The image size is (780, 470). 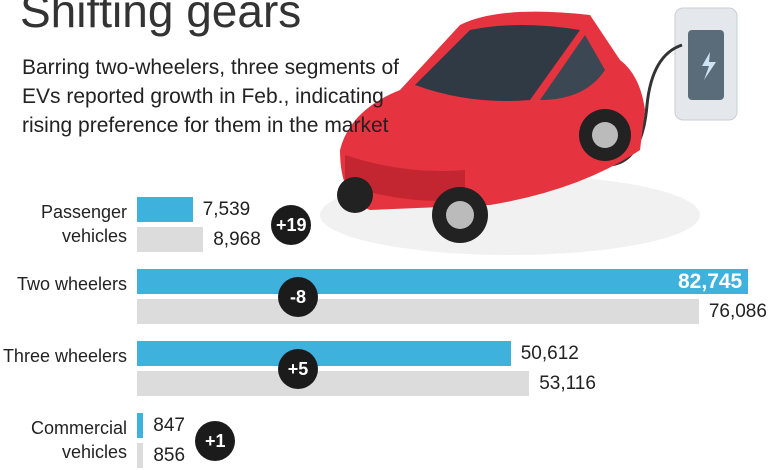 I want to click on value-label: 7,539, so click(x=226, y=209).